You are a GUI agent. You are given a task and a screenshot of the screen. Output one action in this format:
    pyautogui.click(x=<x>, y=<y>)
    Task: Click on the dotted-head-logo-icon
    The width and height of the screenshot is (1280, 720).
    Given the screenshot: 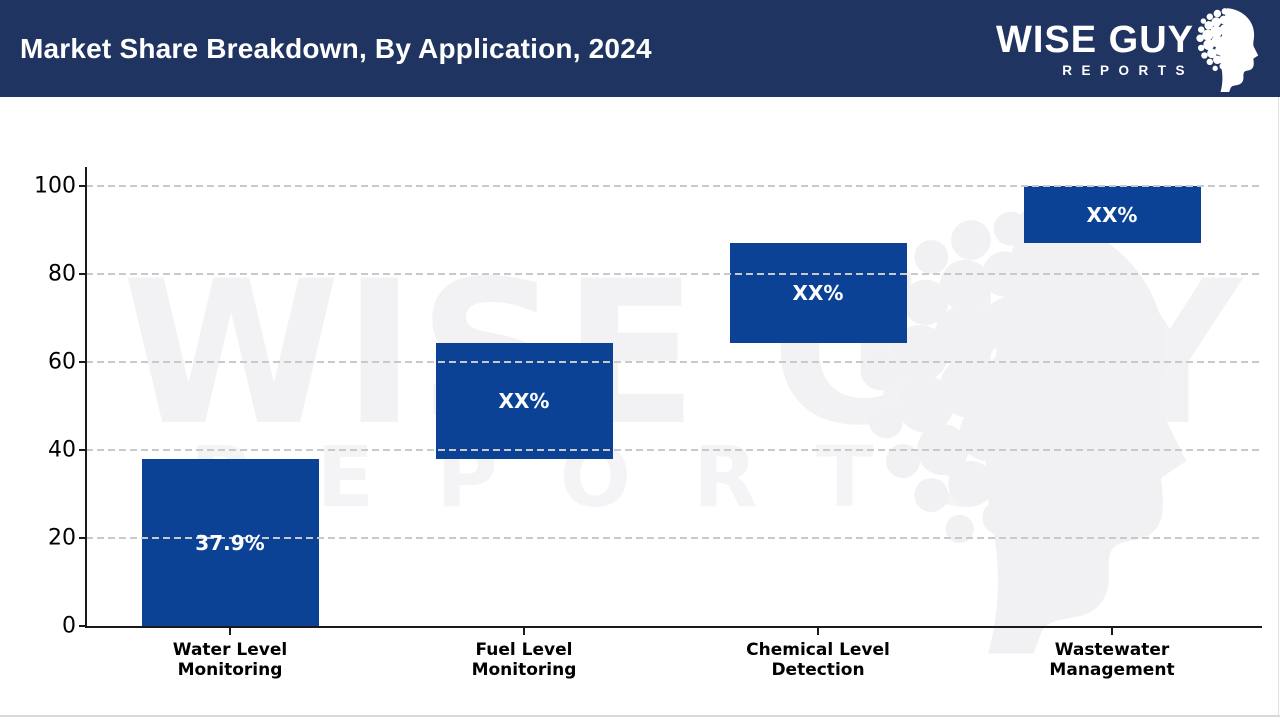 What is the action you would take?
    pyautogui.click(x=1227, y=49)
    